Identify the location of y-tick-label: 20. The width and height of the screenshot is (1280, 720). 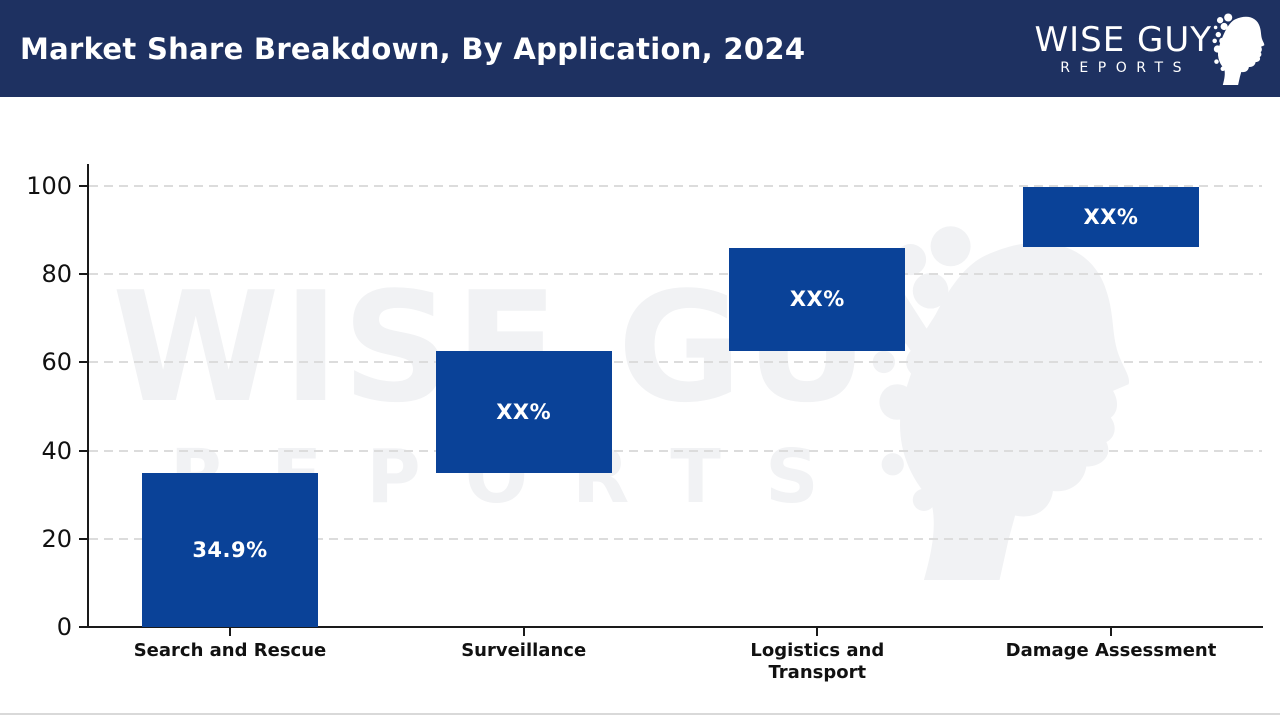
(56, 538).